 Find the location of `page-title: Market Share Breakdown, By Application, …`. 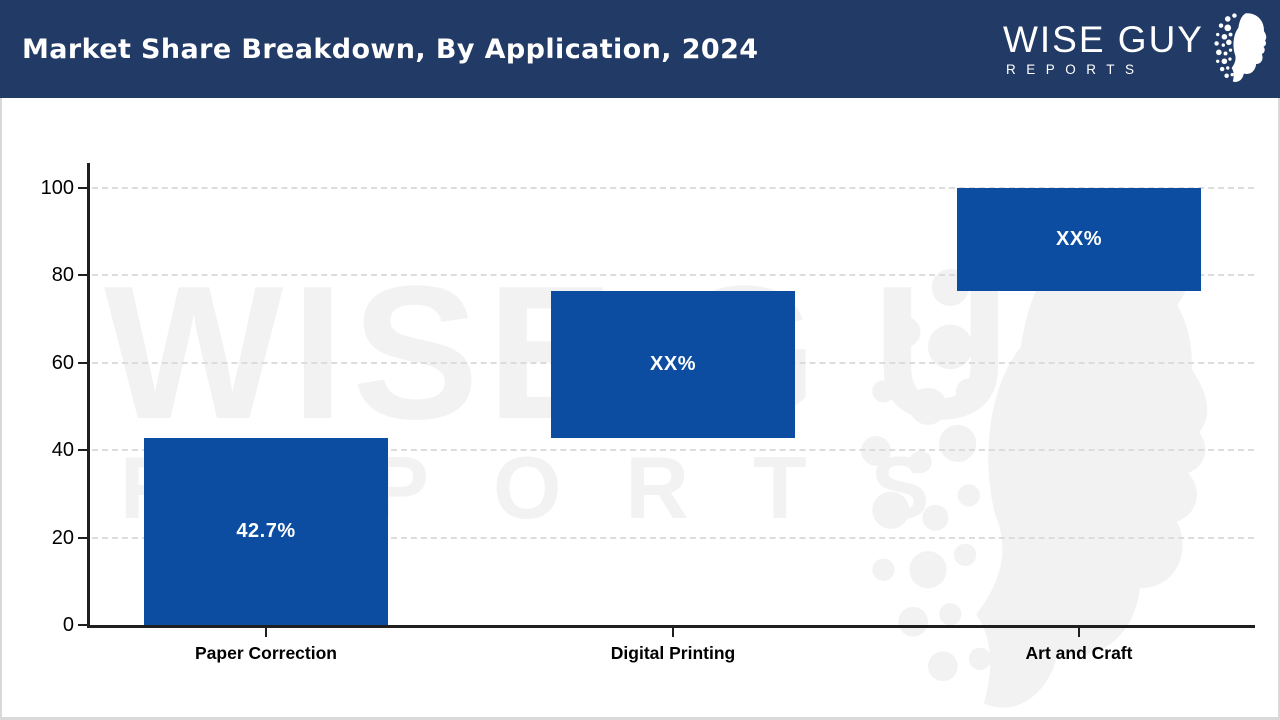

page-title: Market Share Breakdown, By Application, … is located at coordinates (390, 49).